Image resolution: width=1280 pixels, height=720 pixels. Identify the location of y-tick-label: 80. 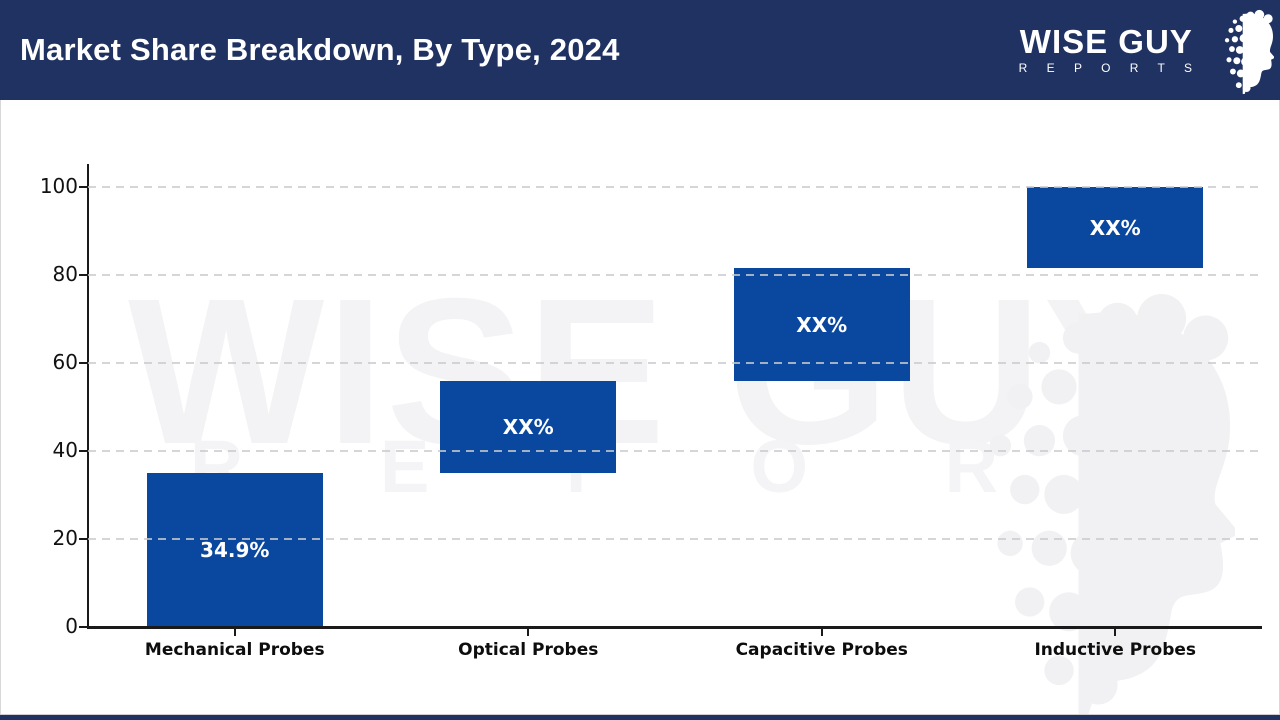
(65, 274).